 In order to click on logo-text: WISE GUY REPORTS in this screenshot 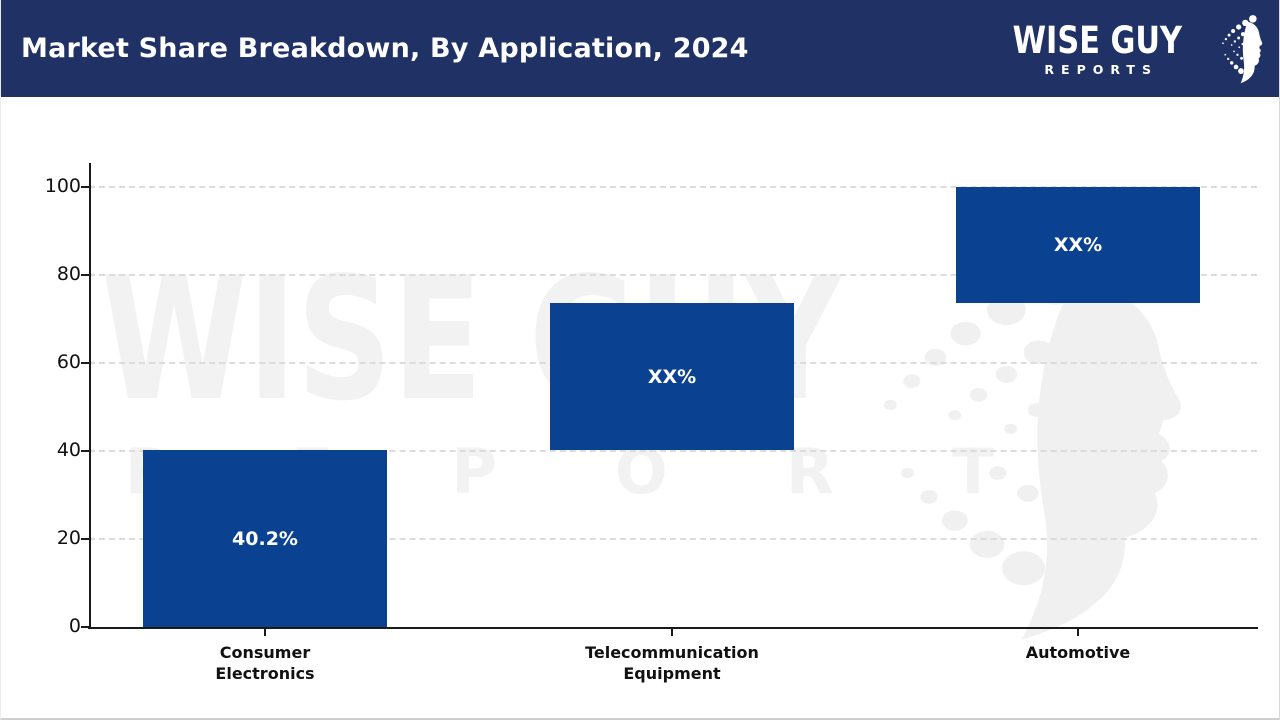, I will do `click(1097, 49)`.